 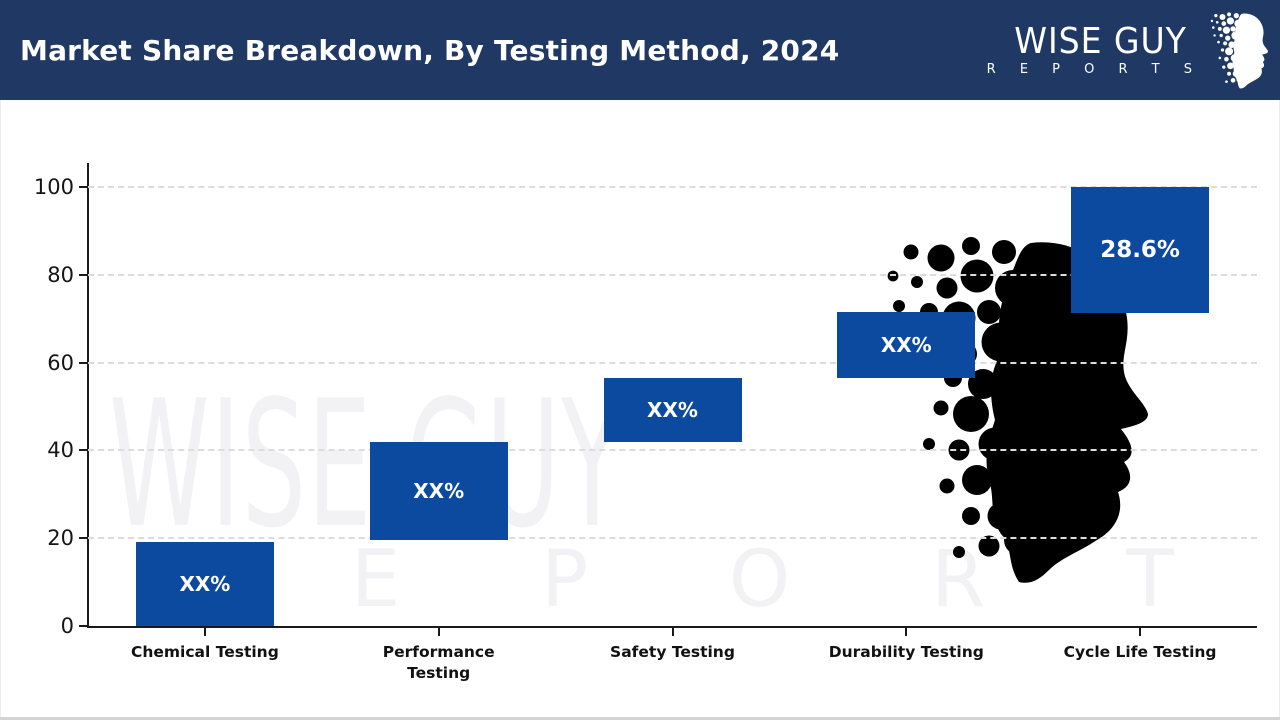 What do you see at coordinates (1100, 41) in the screenshot?
I see `logo-wordmark: WISE GUY` at bounding box center [1100, 41].